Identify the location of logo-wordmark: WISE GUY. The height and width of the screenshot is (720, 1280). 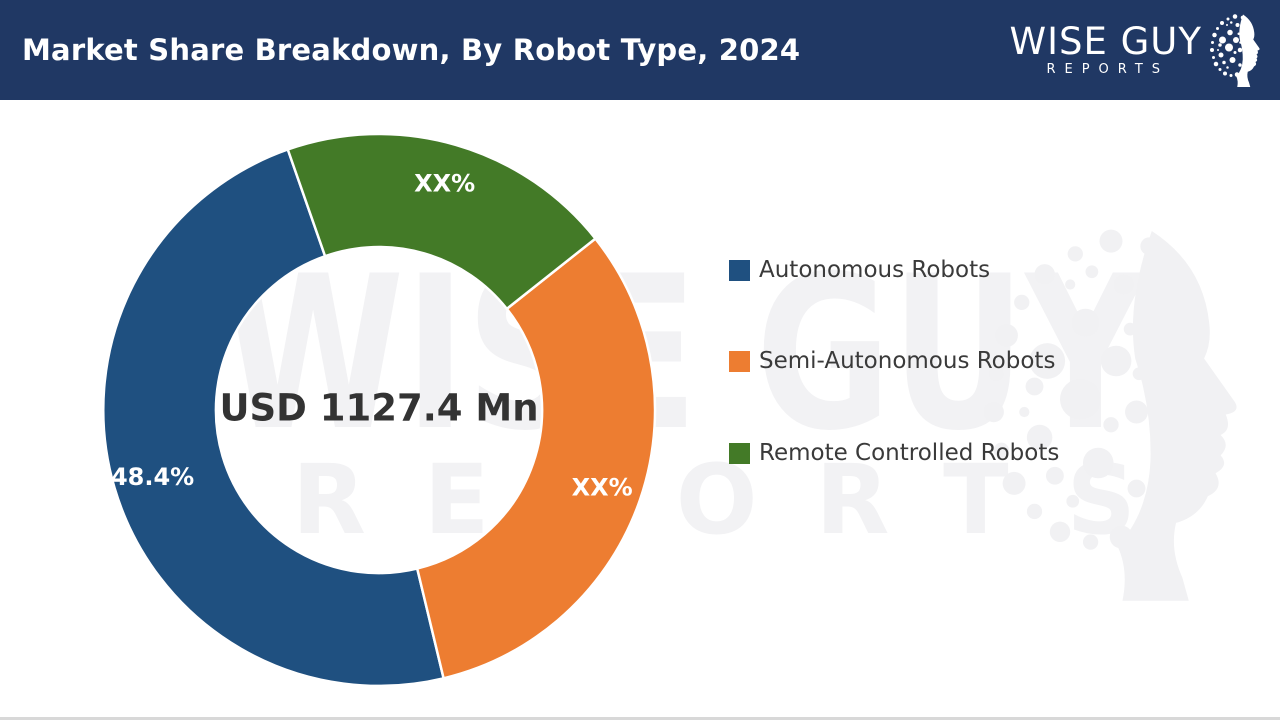
(1105, 41).